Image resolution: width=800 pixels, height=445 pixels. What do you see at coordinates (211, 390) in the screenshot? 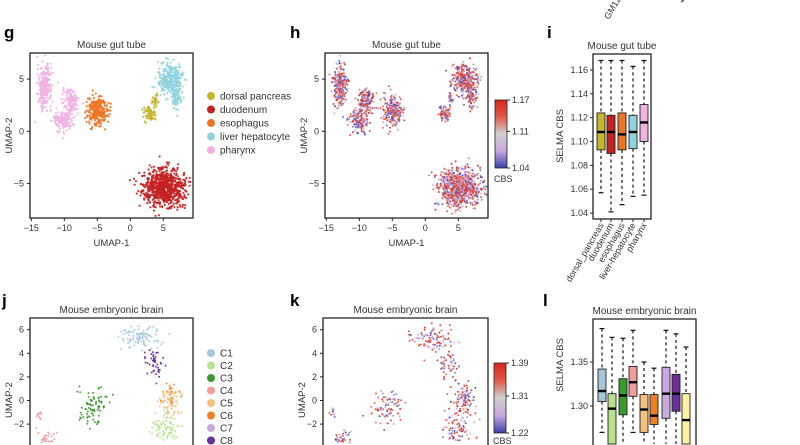
I see `legend-swatch` at bounding box center [211, 390].